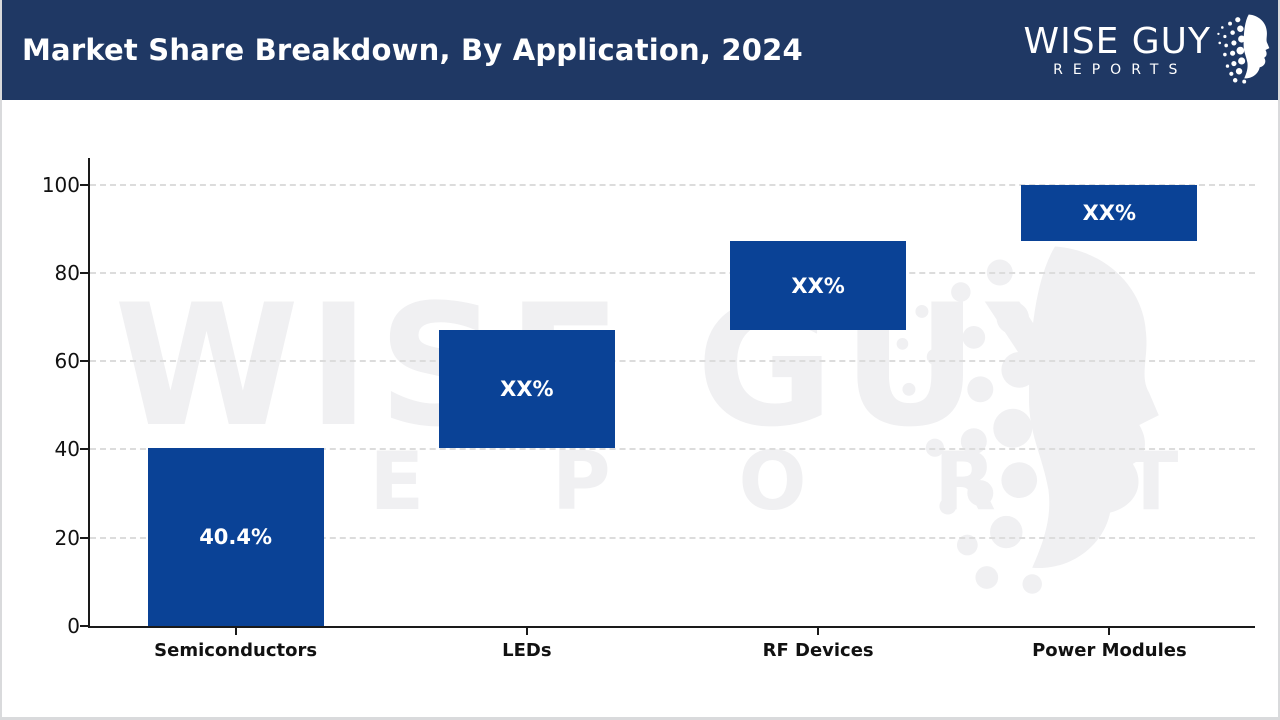 The image size is (1280, 720). Describe the element at coordinates (67, 361) in the screenshot. I see `ytick-label-60: 60` at that location.